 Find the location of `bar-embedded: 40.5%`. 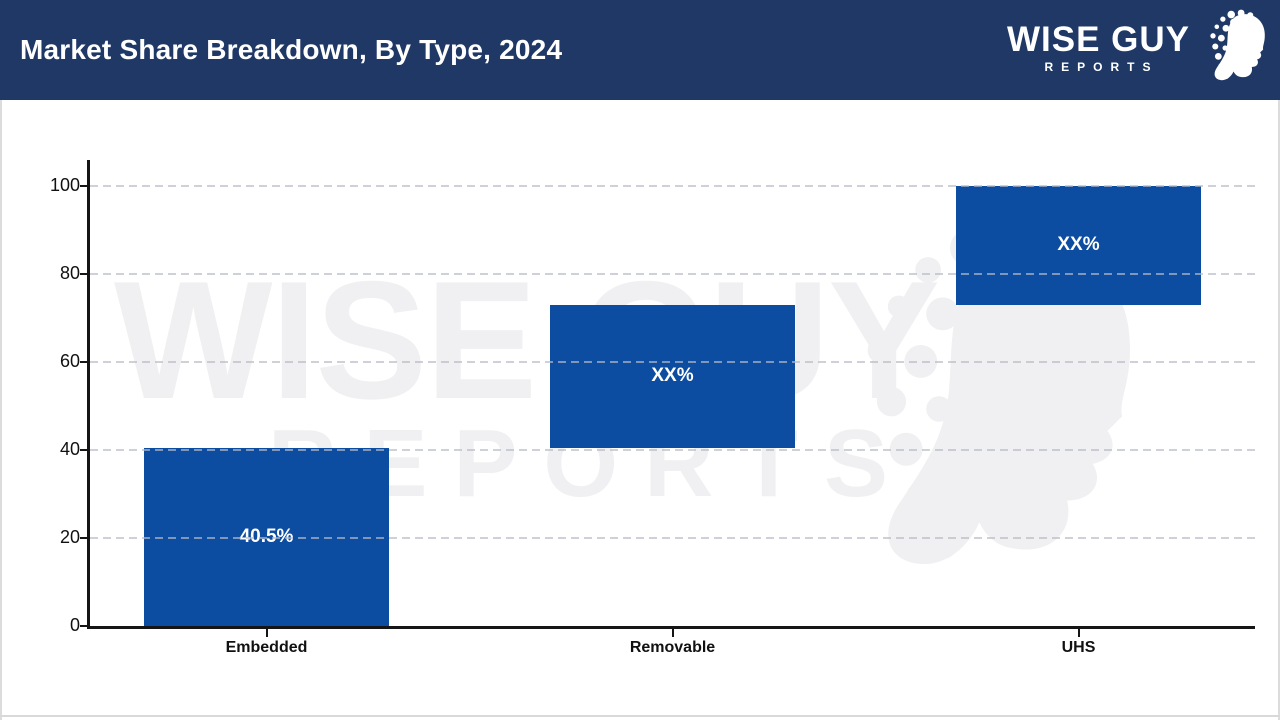

bar-embedded: 40.5% is located at coordinates (266, 536).